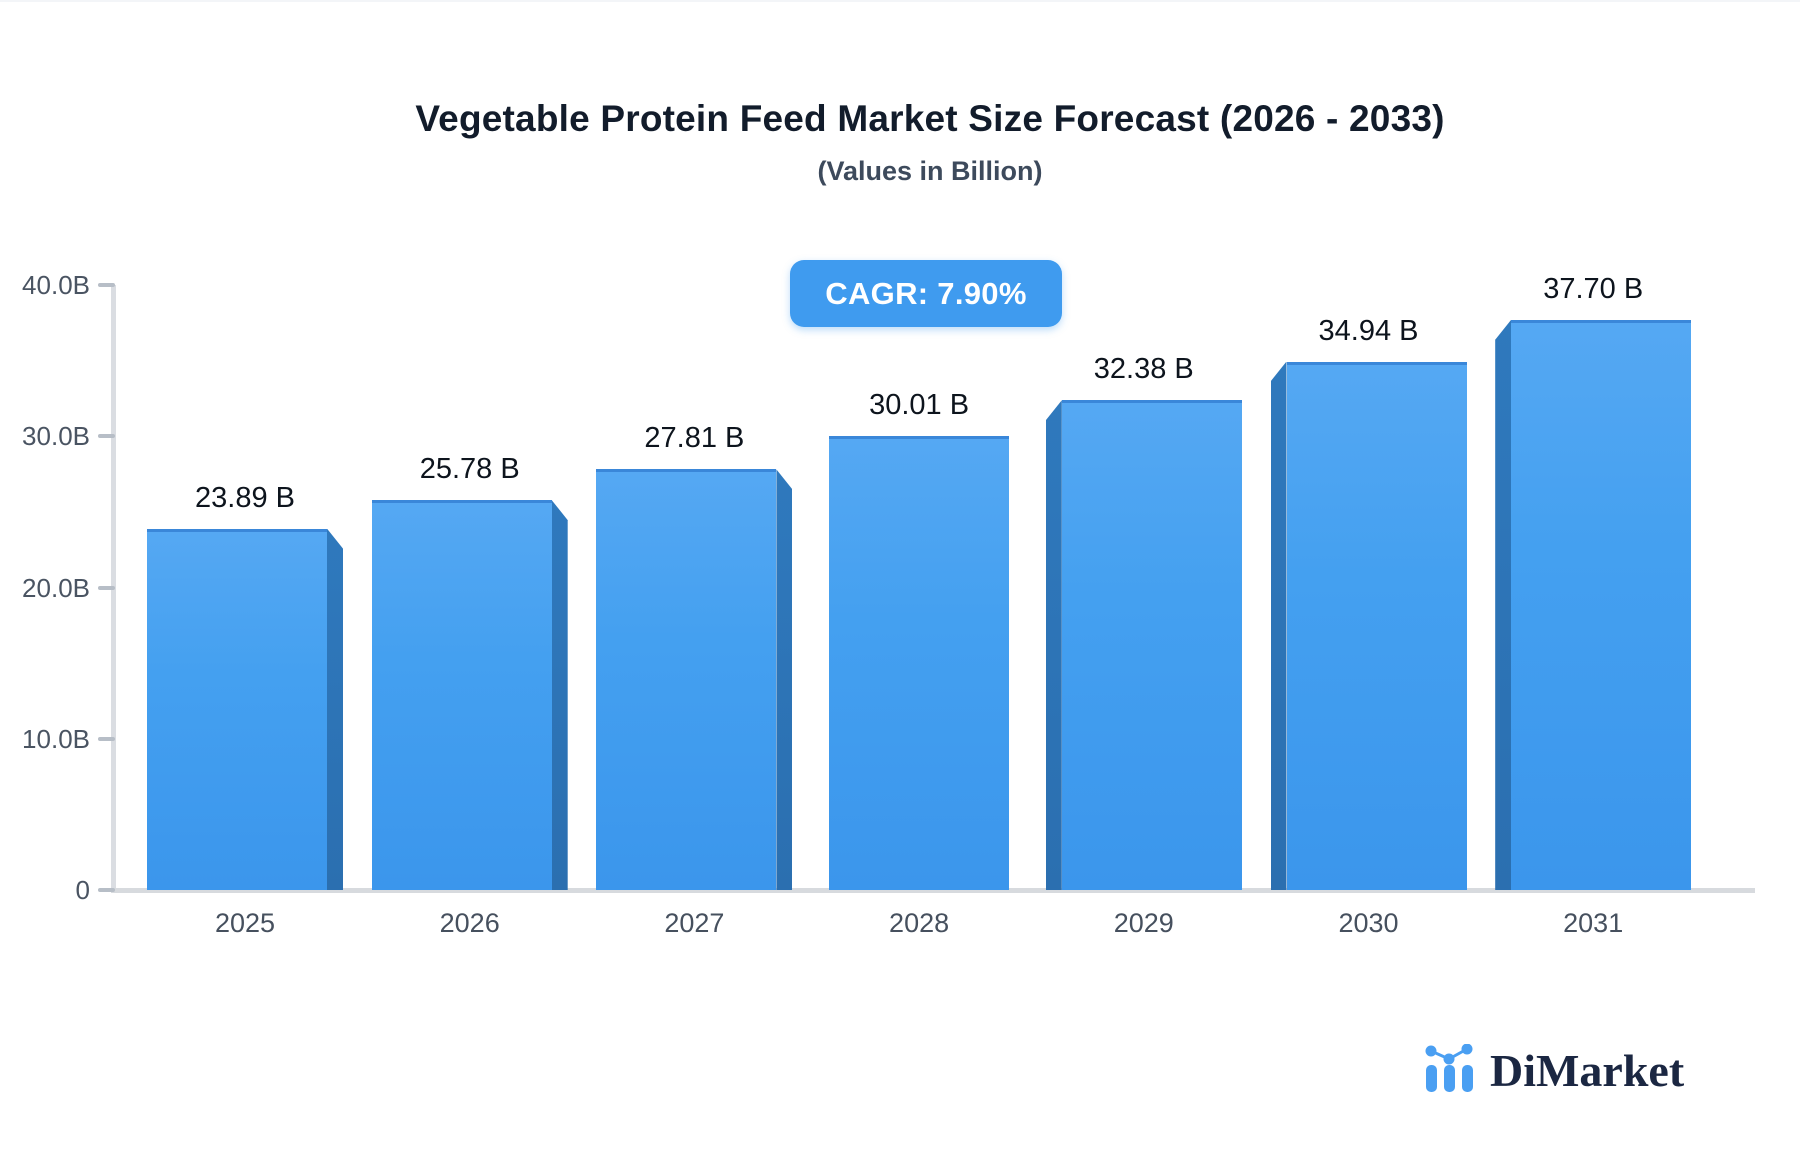 The height and width of the screenshot is (1158, 1800). What do you see at coordinates (933, 890) in the screenshot?
I see `x-axis-line` at bounding box center [933, 890].